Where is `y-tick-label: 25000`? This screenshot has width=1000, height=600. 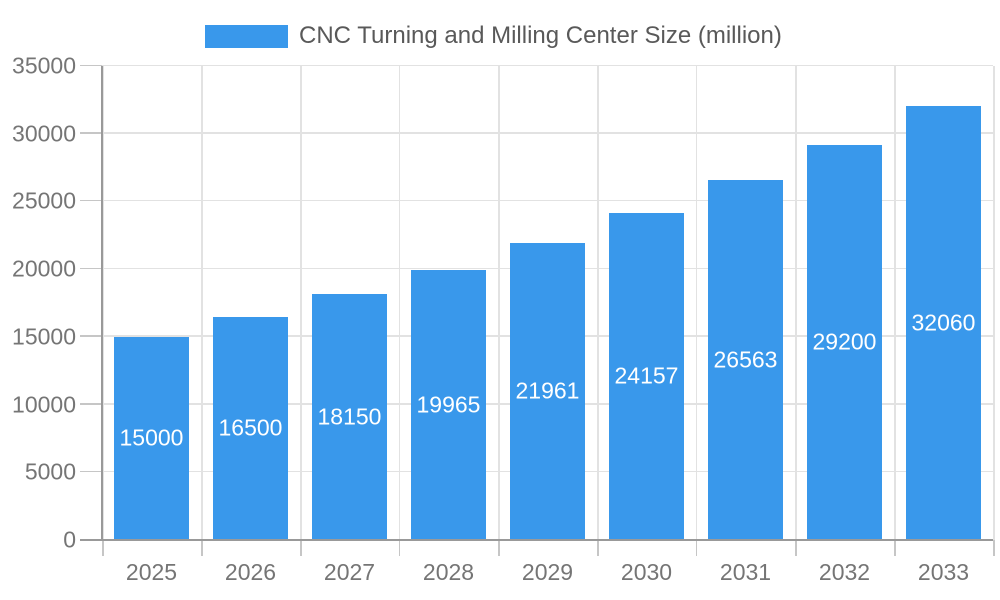
y-tick-label: 25000 is located at coordinates (44, 200).